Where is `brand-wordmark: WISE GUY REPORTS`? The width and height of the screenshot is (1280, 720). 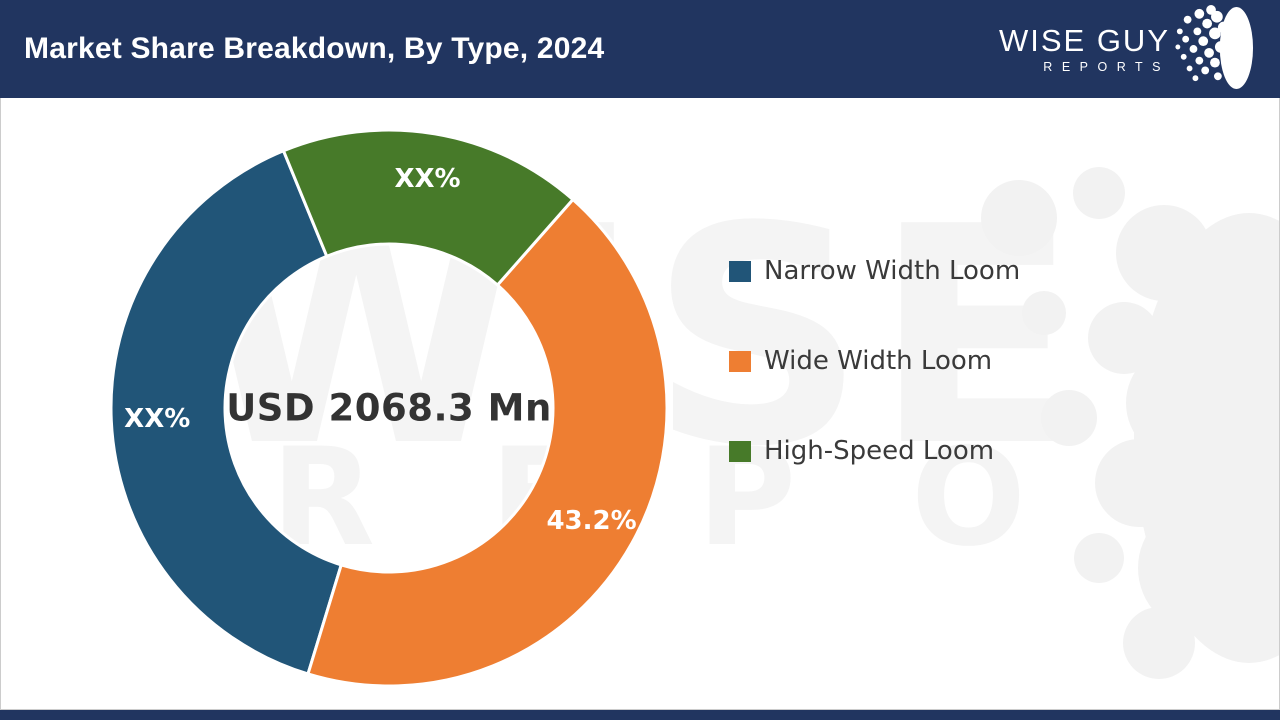 brand-wordmark: WISE GUY REPORTS is located at coordinates (1084, 48).